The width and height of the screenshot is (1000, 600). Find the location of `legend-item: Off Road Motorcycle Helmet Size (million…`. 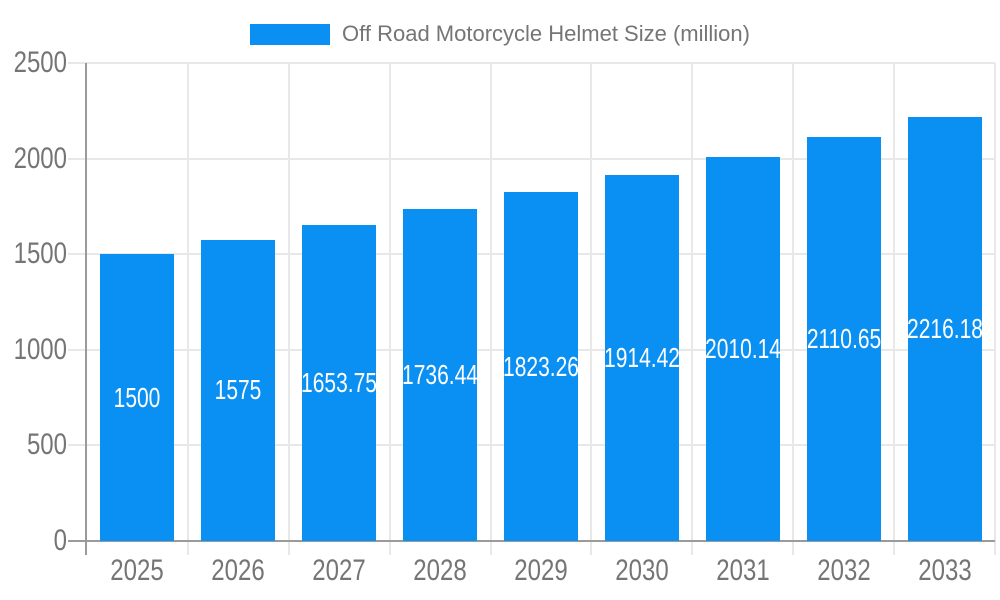

legend-item: Off Road Motorcycle Helmet Size (million… is located at coordinates (500, 34).